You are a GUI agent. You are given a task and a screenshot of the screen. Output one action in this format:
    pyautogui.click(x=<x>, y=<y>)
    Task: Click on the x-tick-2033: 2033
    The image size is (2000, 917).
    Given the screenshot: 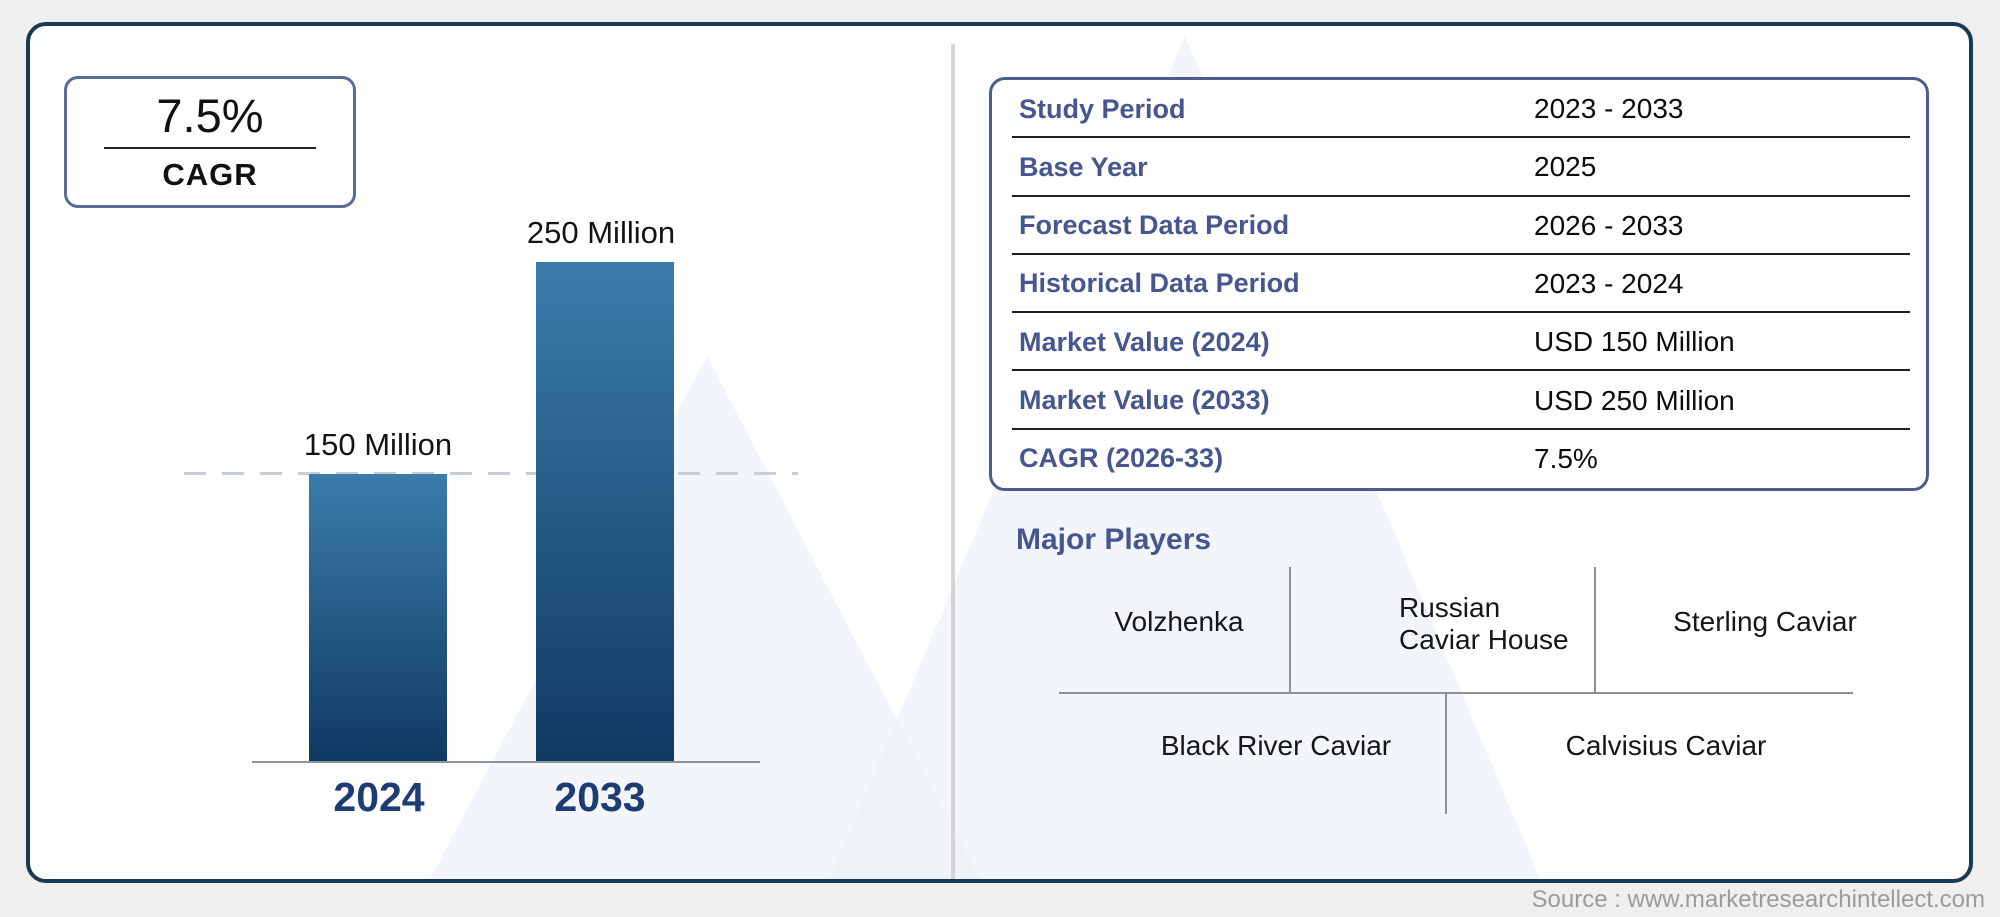 What is the action you would take?
    pyautogui.click(x=600, y=797)
    